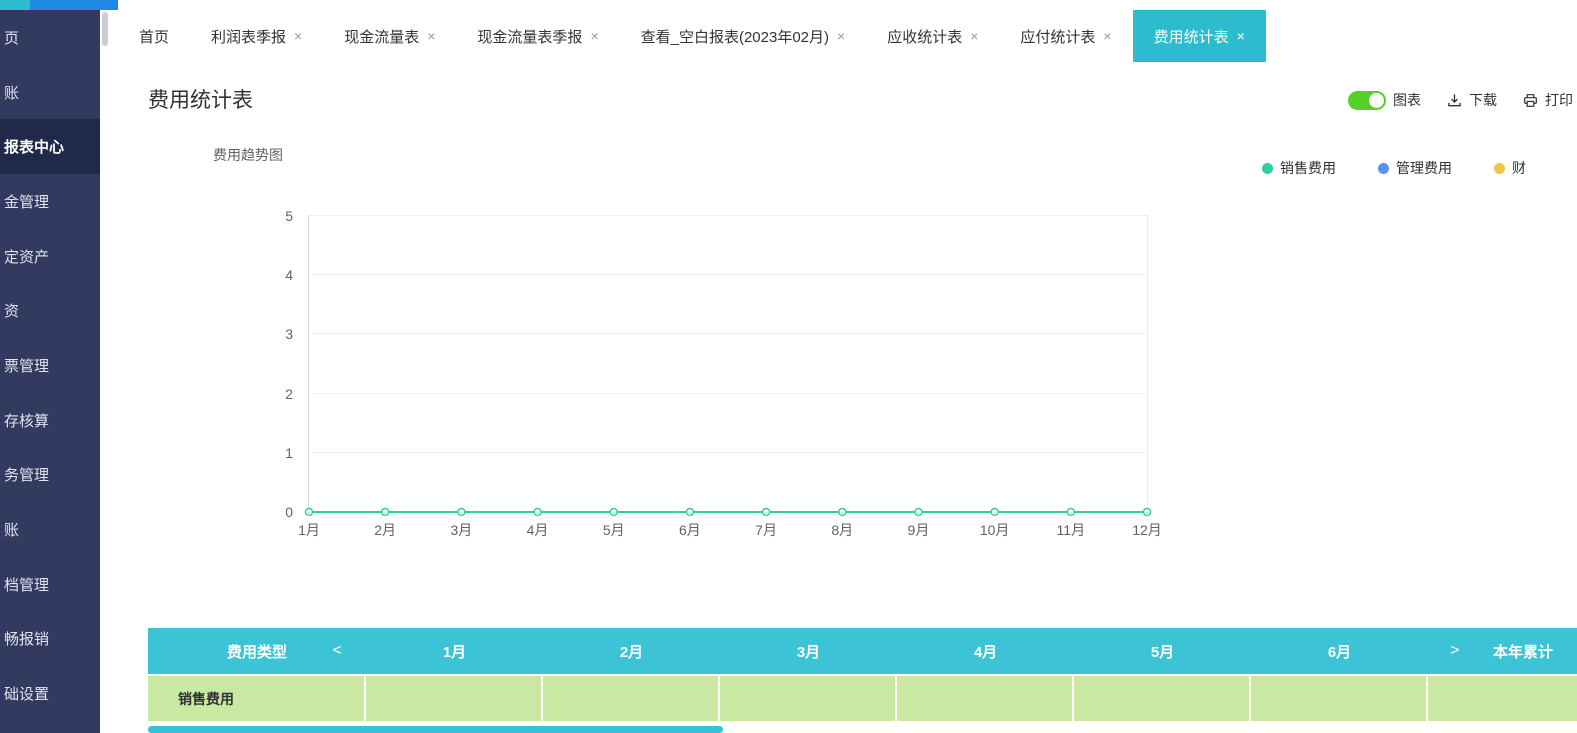  I want to click on toolbar: 图表 下载 打印, so click(1460, 100).